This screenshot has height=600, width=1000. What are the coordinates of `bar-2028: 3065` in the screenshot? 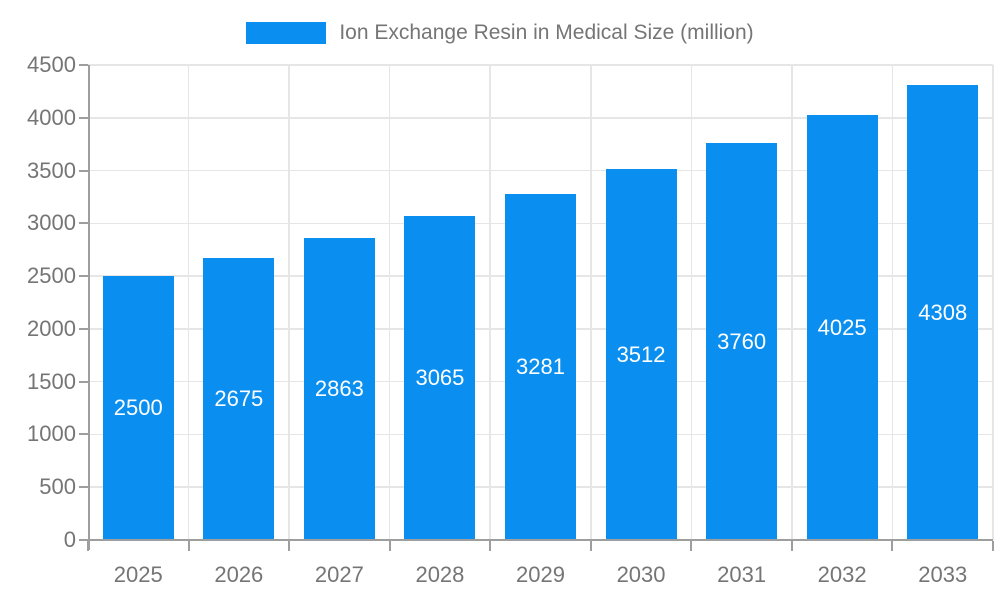 It's located at (440, 378).